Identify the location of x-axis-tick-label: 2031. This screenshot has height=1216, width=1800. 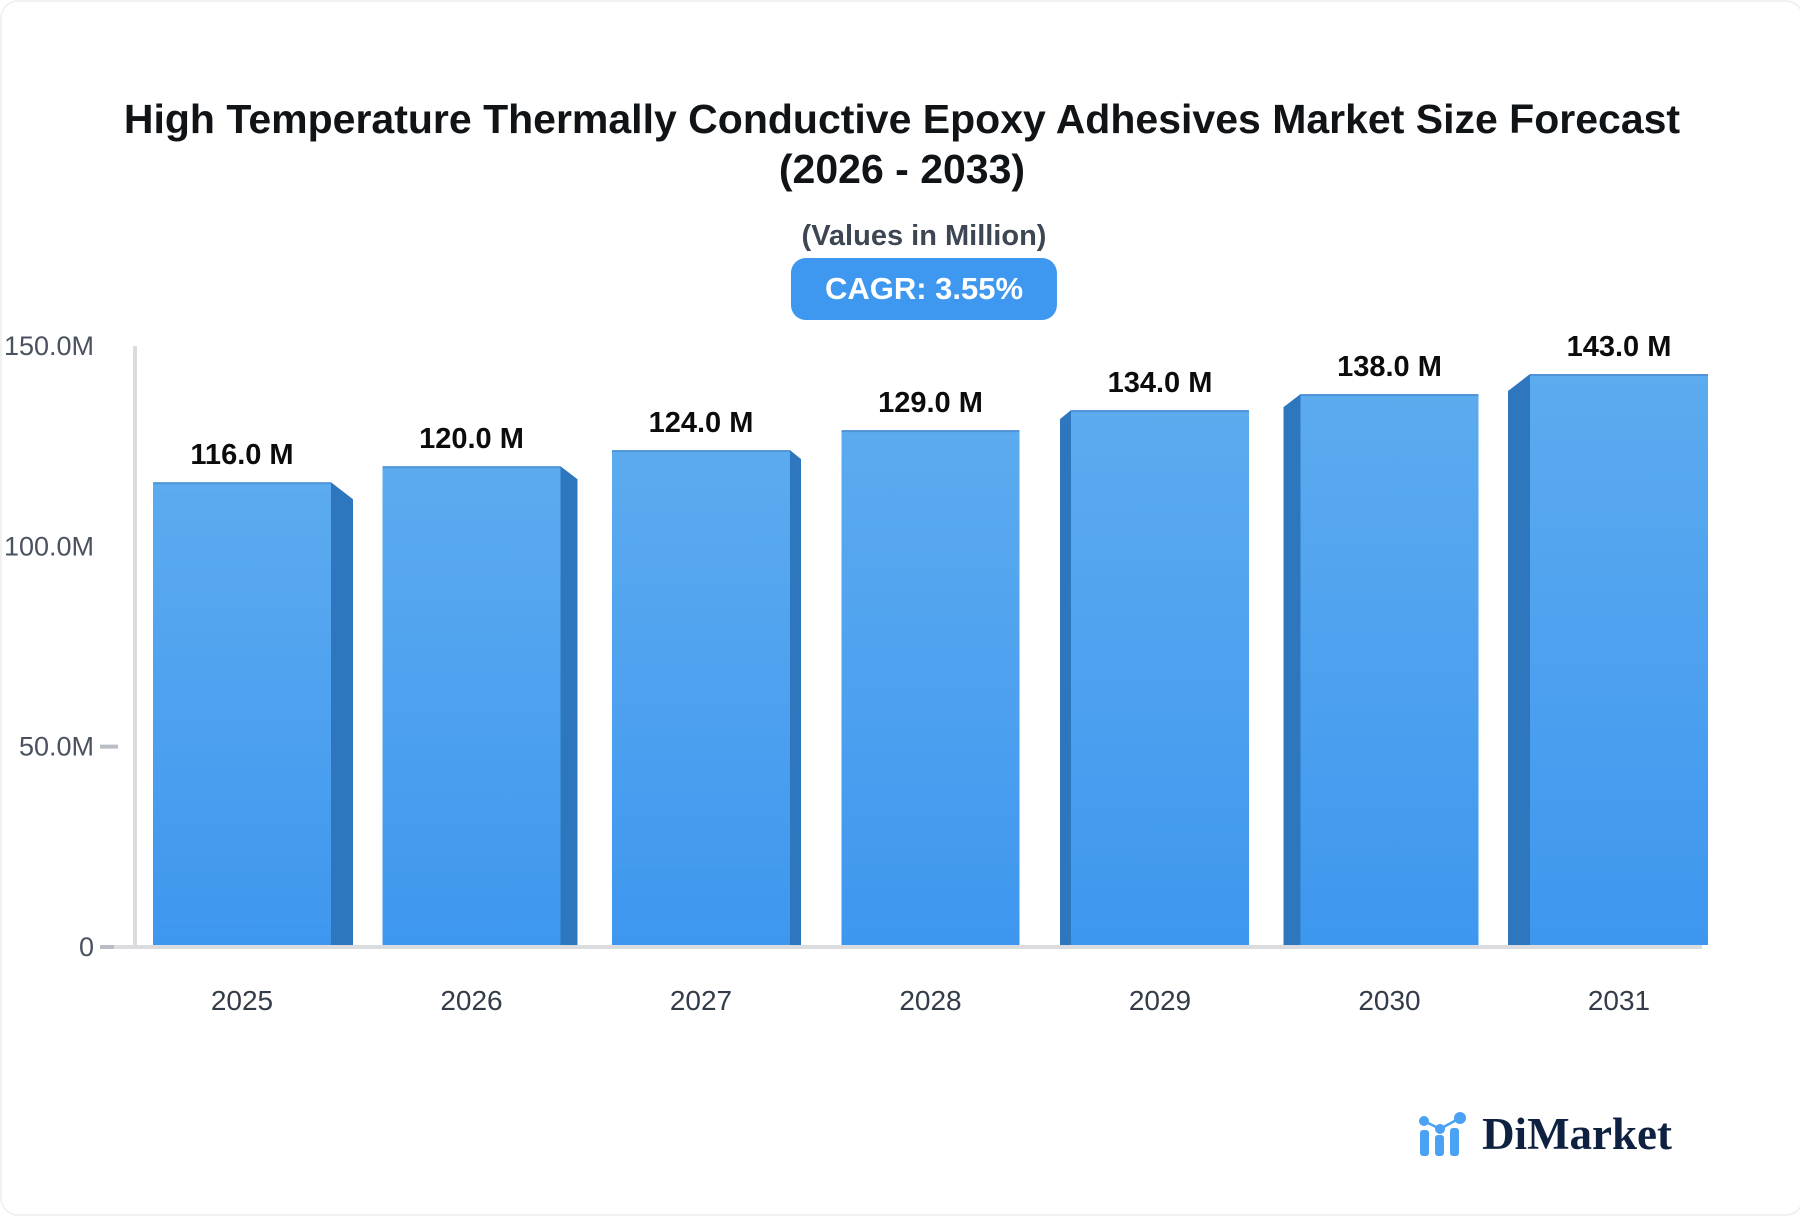
(1619, 1000).